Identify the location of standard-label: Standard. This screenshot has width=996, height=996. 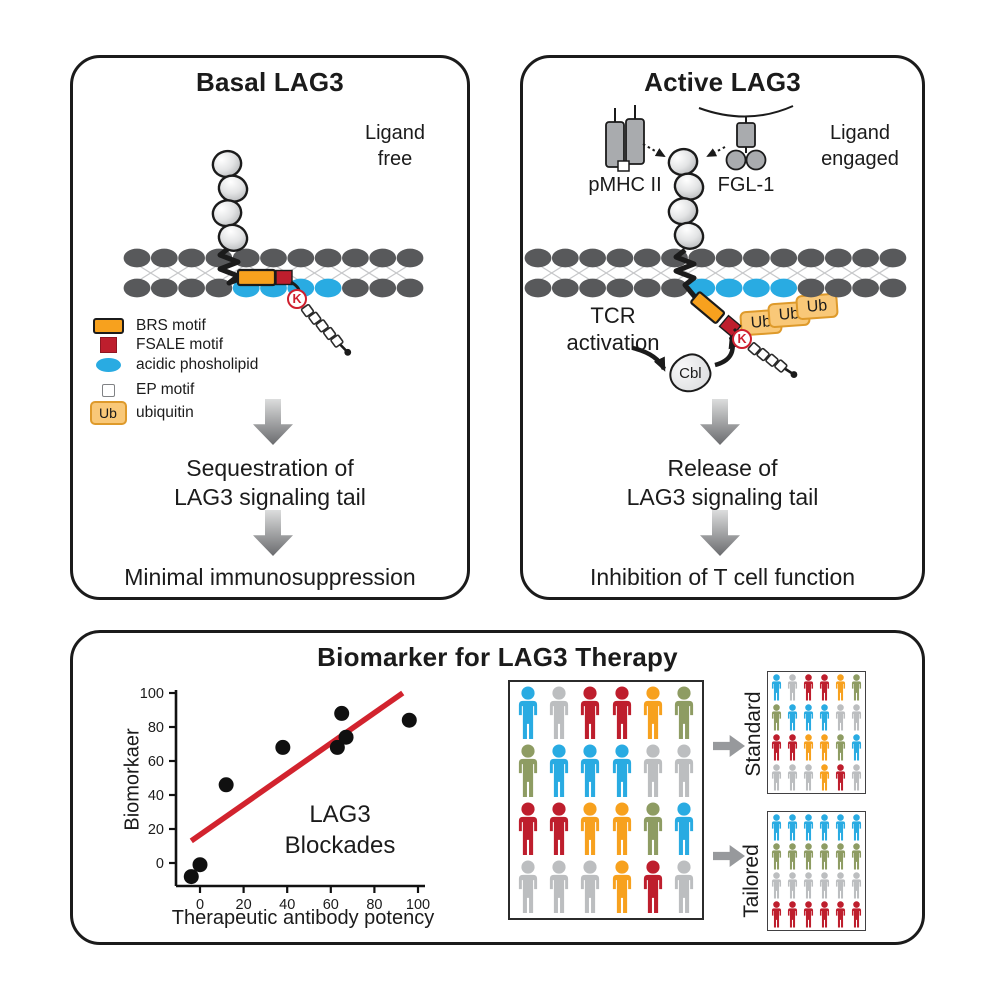
(753, 734).